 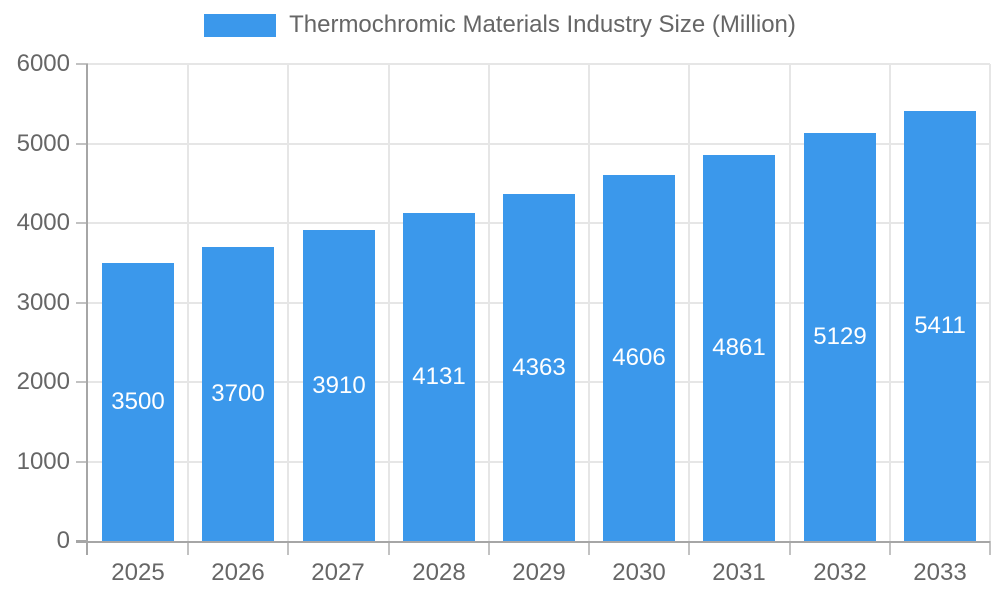 What do you see at coordinates (43, 143) in the screenshot?
I see `y-tick-label: 5000` at bounding box center [43, 143].